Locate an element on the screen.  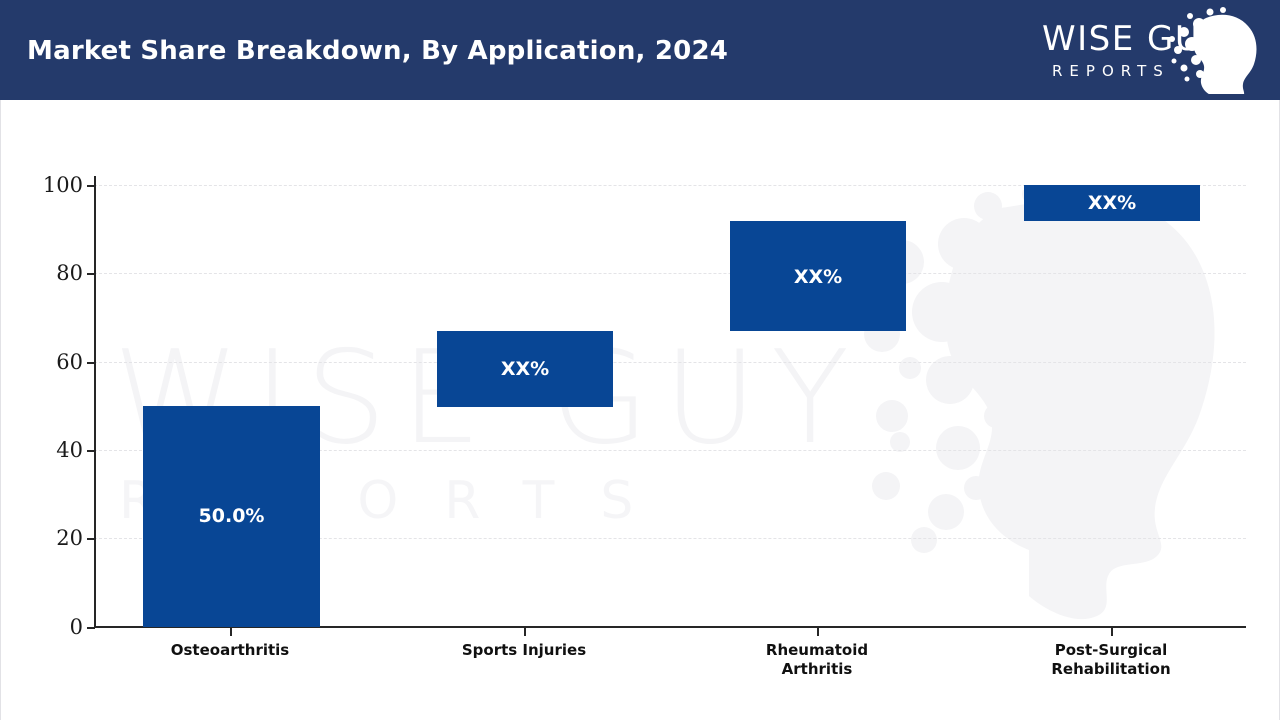
x-category-line: Arthritis is located at coordinates (817, 669).